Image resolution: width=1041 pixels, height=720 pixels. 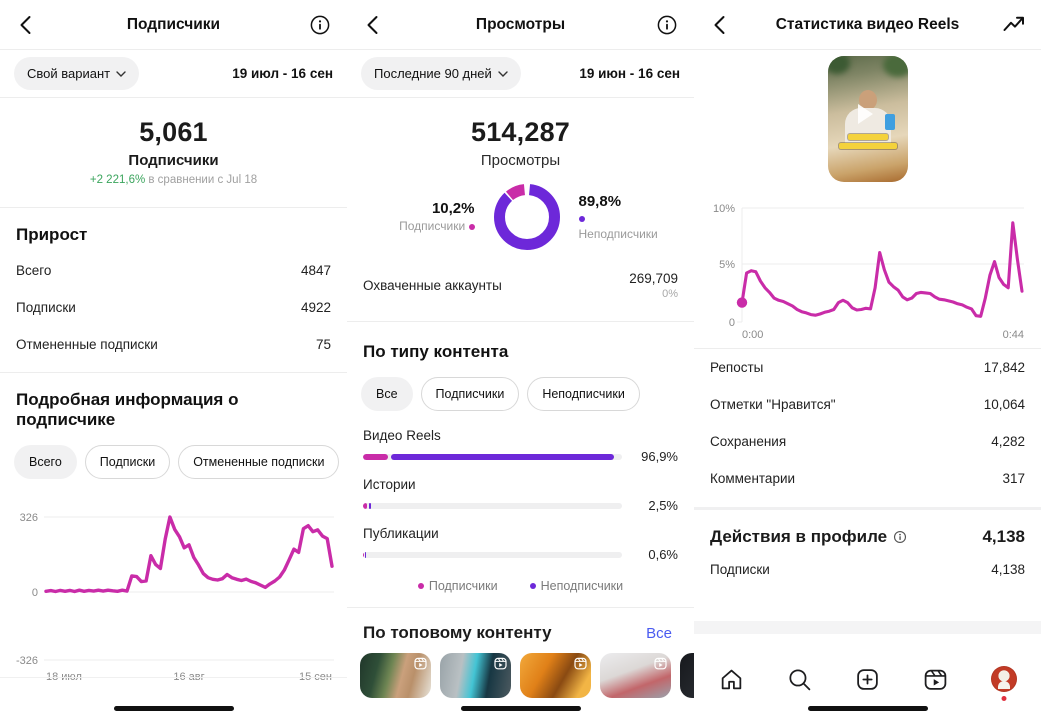 I want to click on detail-title: Подробная информация о подписчике, so click(x=127, y=409).